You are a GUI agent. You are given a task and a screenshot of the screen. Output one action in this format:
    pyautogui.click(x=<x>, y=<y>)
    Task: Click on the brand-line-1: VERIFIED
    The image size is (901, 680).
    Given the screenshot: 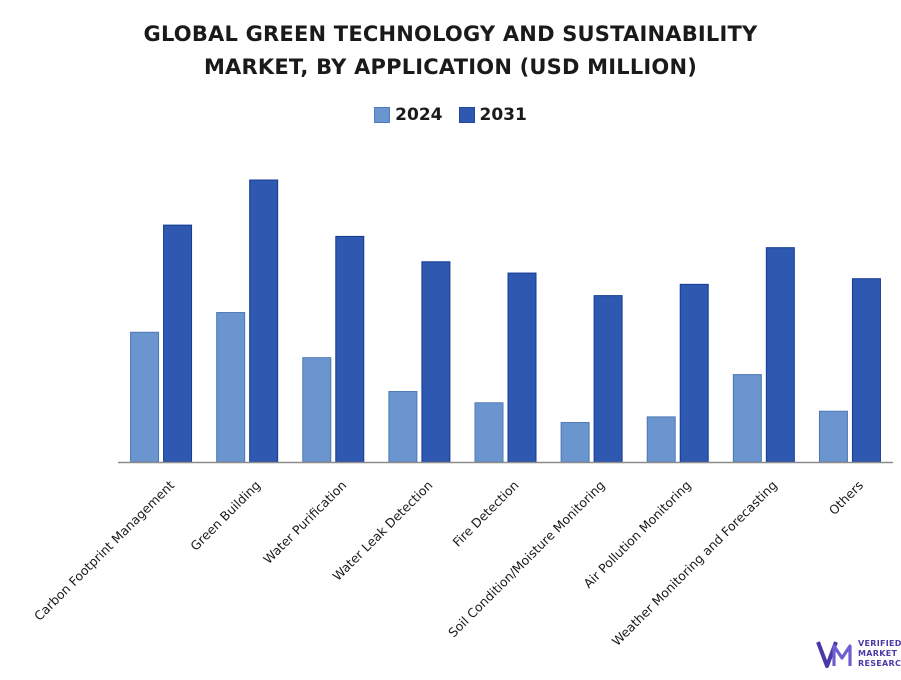 What is the action you would take?
    pyautogui.click(x=879, y=643)
    